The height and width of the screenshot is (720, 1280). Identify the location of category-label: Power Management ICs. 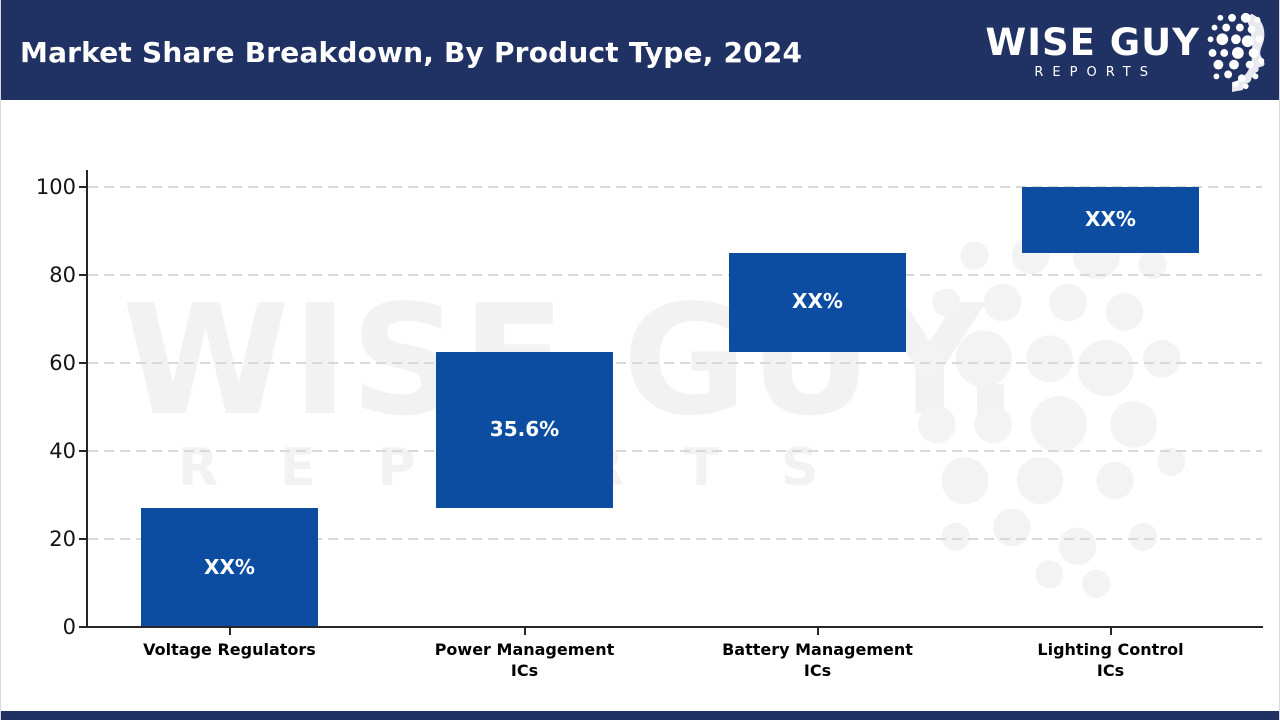
(524, 660).